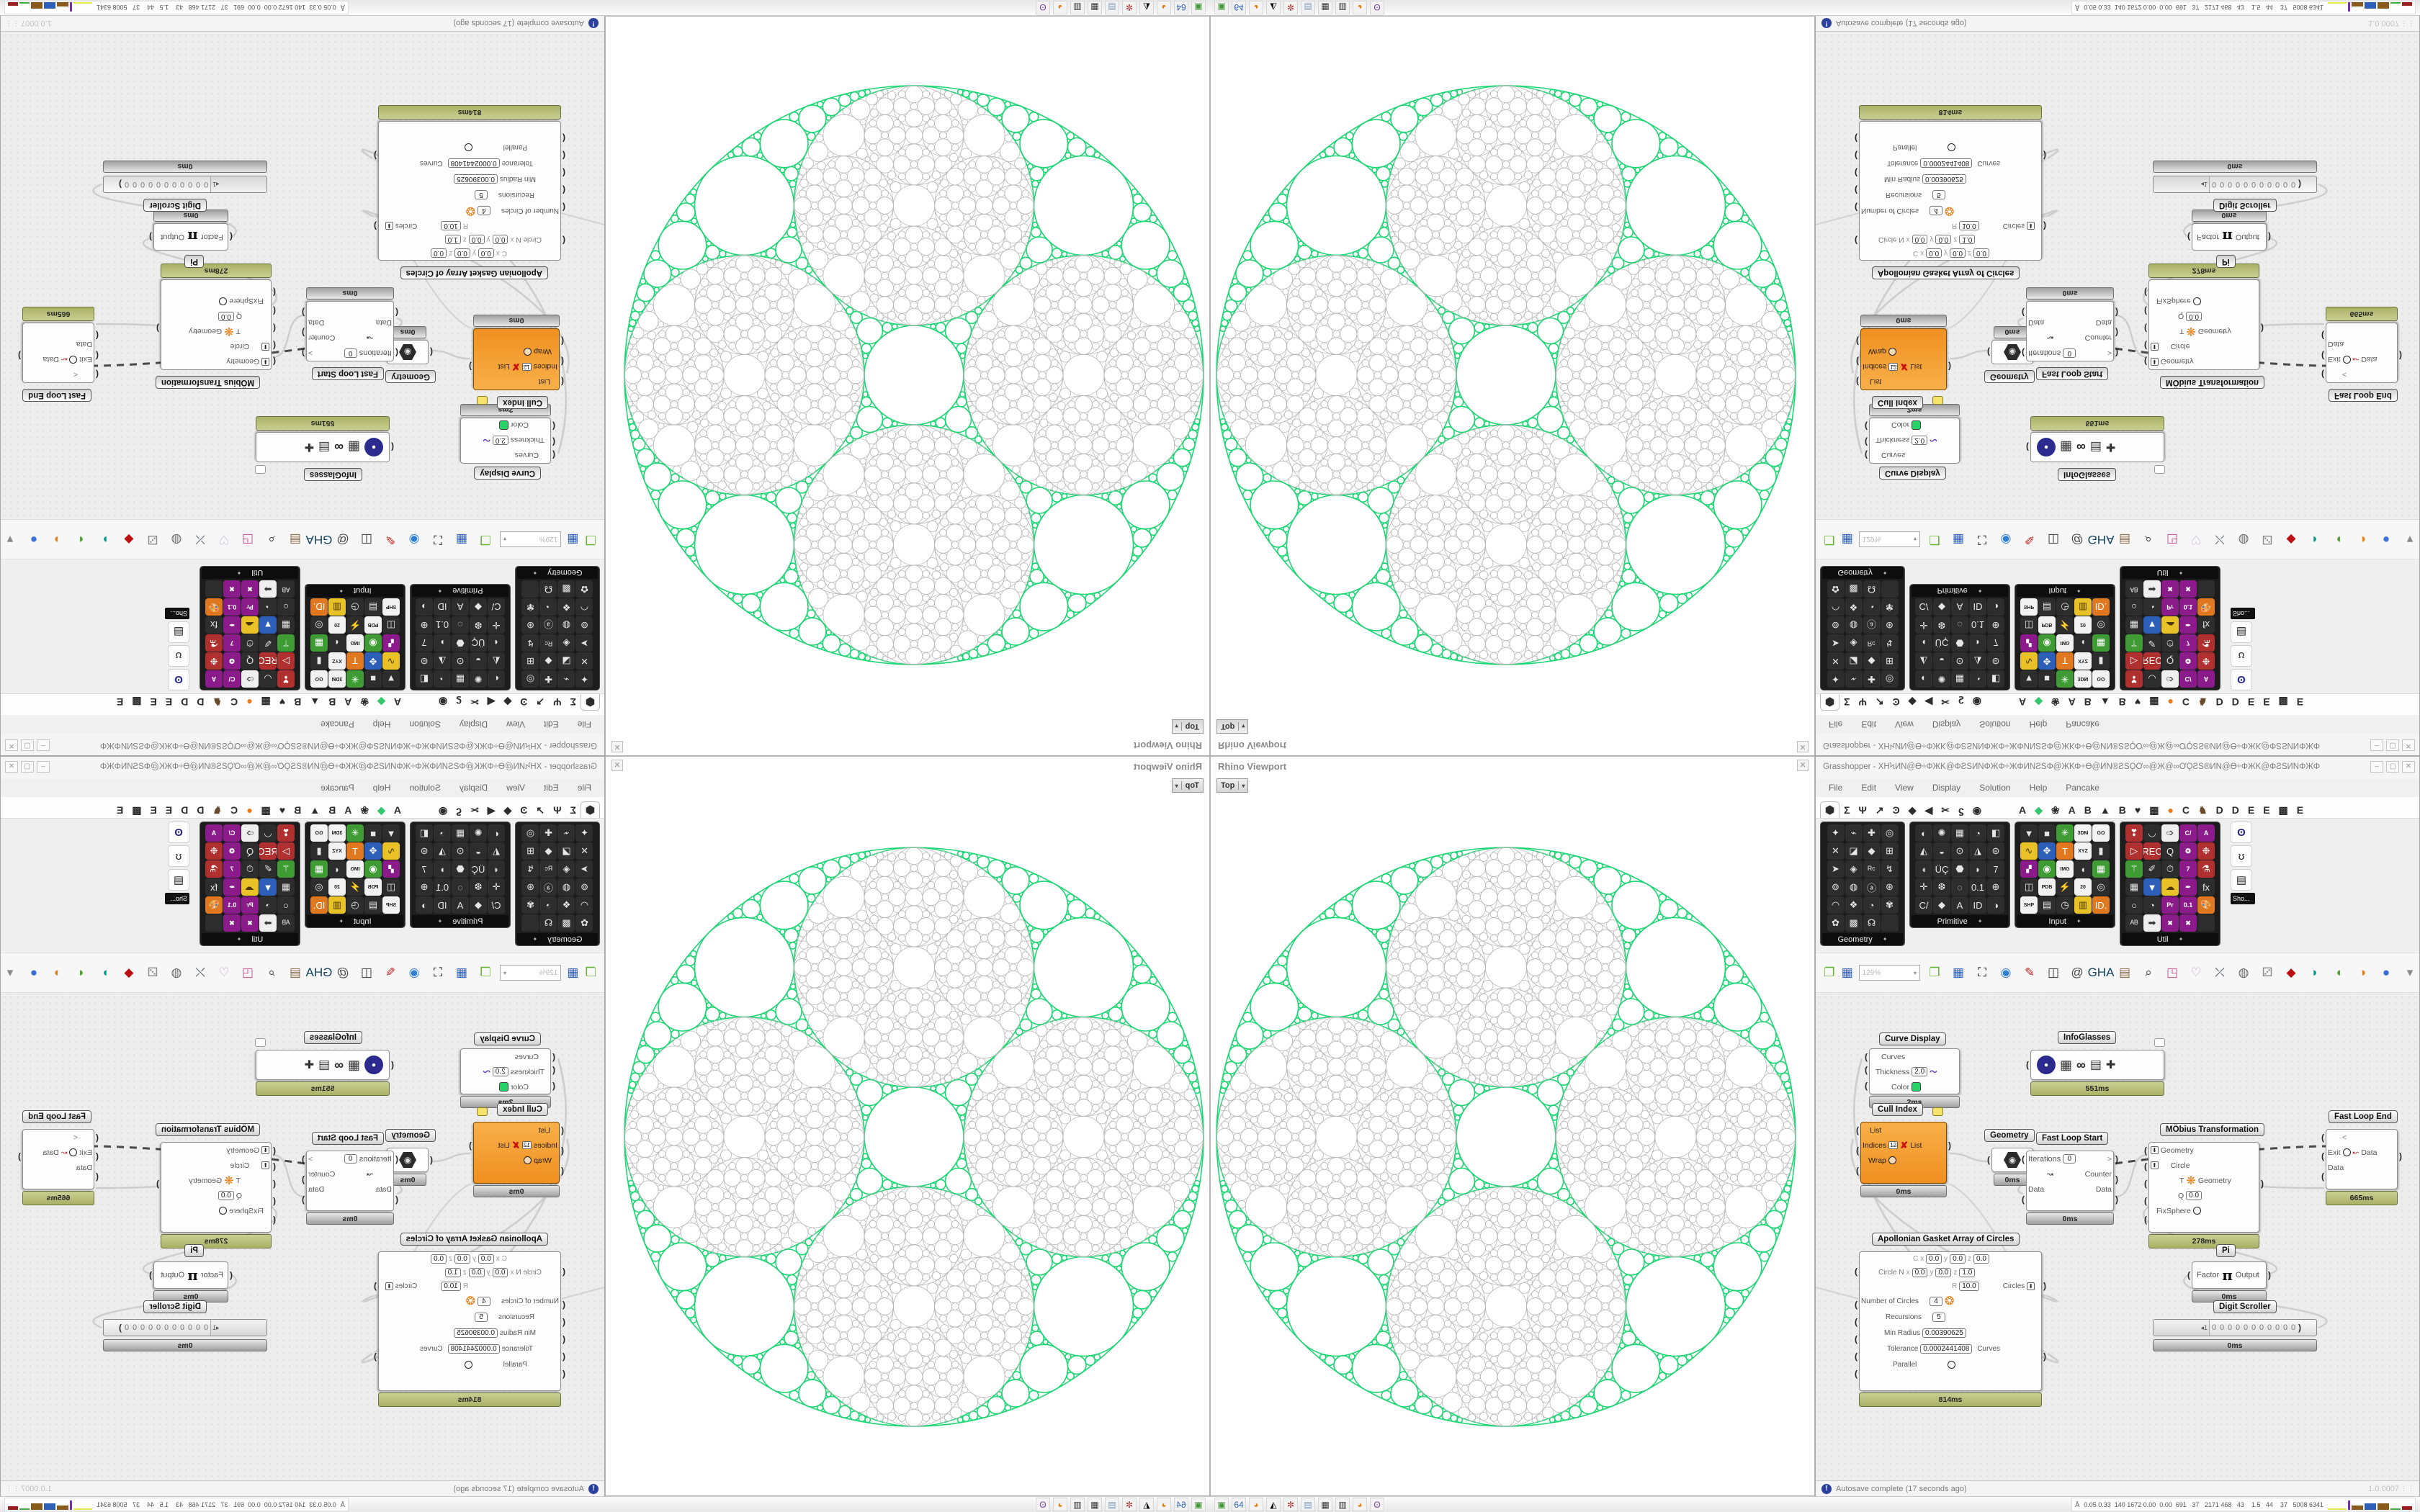 Image resolution: width=2420 pixels, height=1512 pixels. I want to click on node-pi: (Factor π Output), so click(2229, 237).